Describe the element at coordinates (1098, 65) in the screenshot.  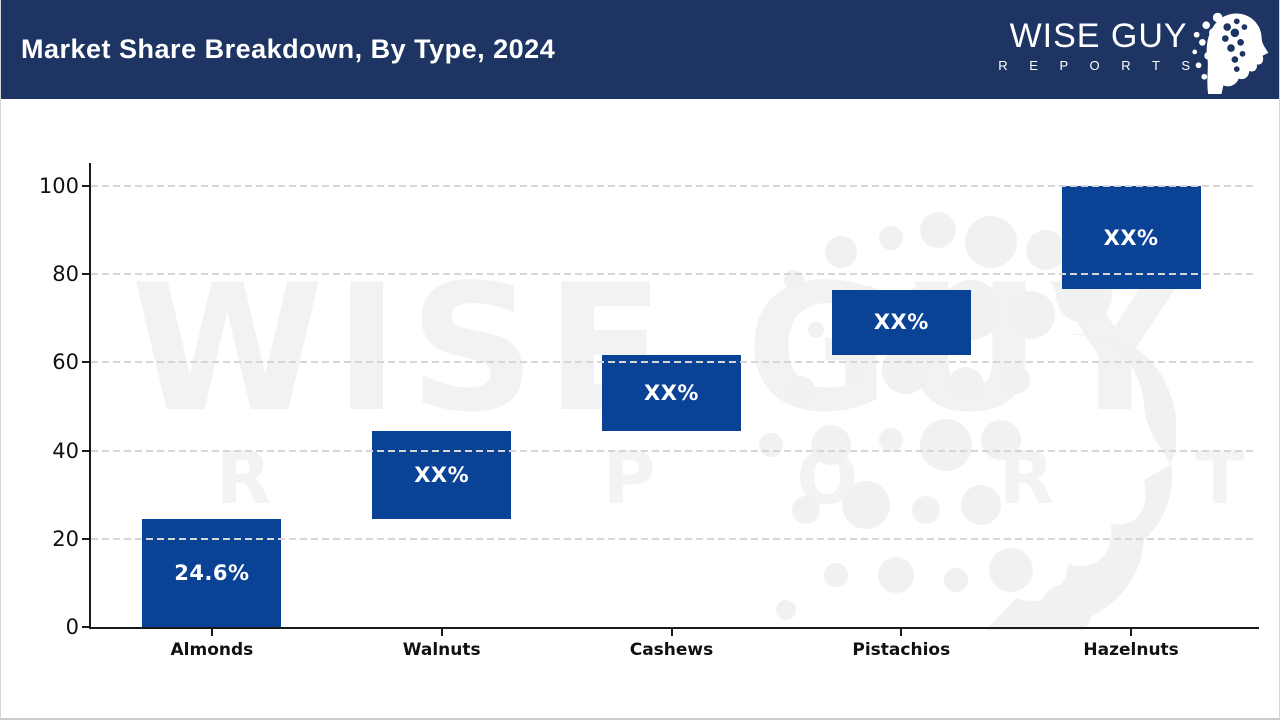
I see `logo-subtitle: R E P O R T S` at that location.